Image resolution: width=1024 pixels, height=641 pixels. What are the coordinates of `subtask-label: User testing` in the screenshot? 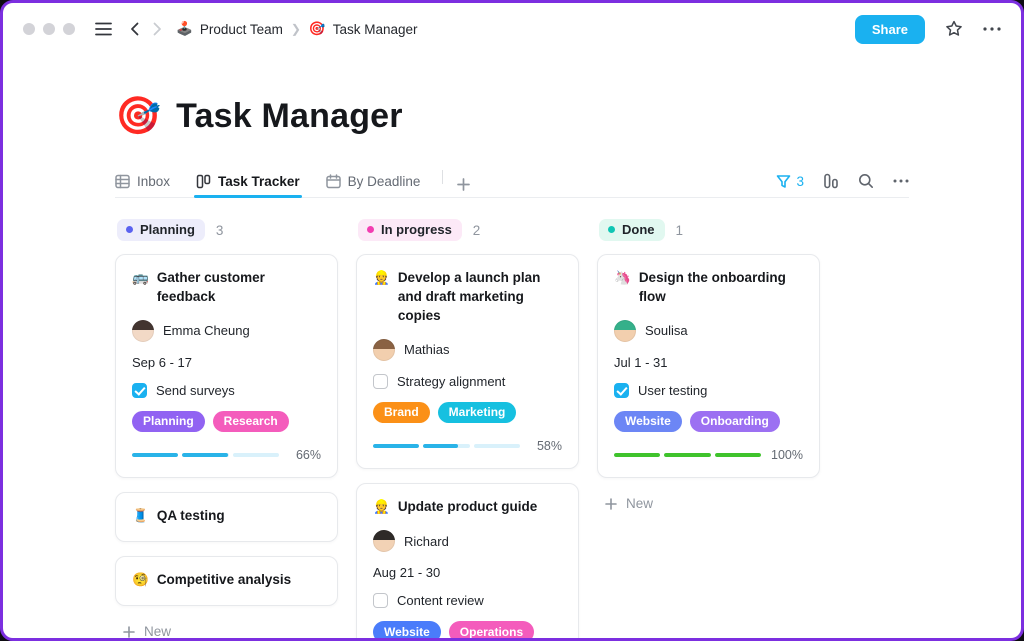 It's located at (673, 390).